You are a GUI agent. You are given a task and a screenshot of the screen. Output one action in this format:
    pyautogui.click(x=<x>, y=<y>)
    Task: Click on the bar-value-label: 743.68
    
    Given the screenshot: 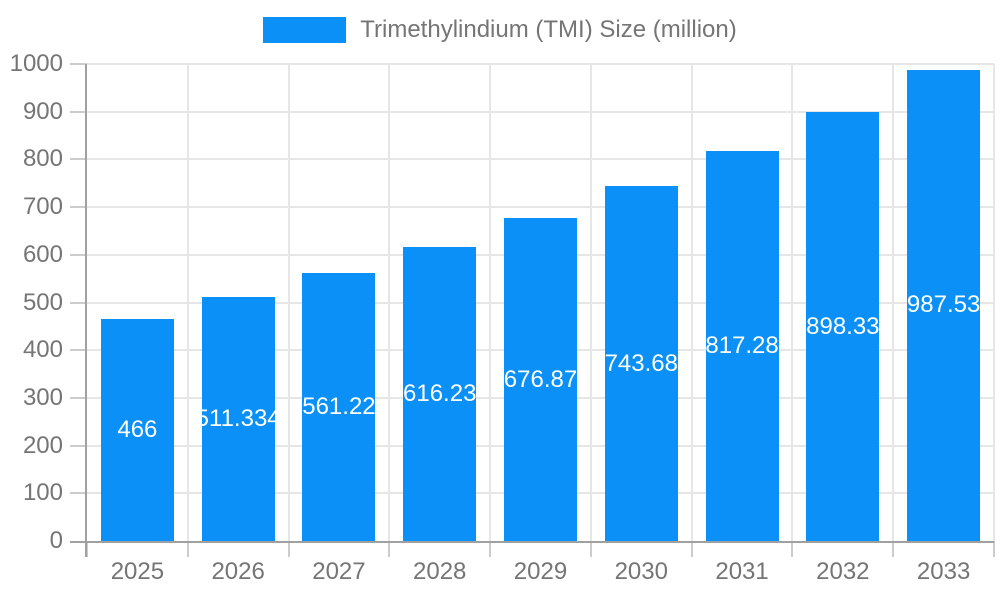 What is the action you would take?
    pyautogui.click(x=641, y=363)
    